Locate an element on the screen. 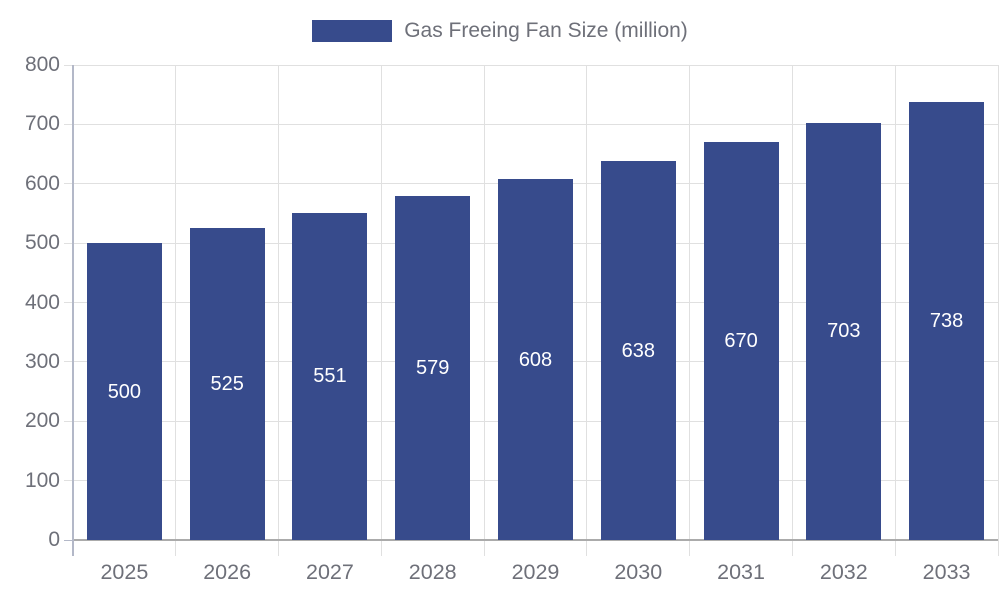  bar-2028 is located at coordinates (433, 368).